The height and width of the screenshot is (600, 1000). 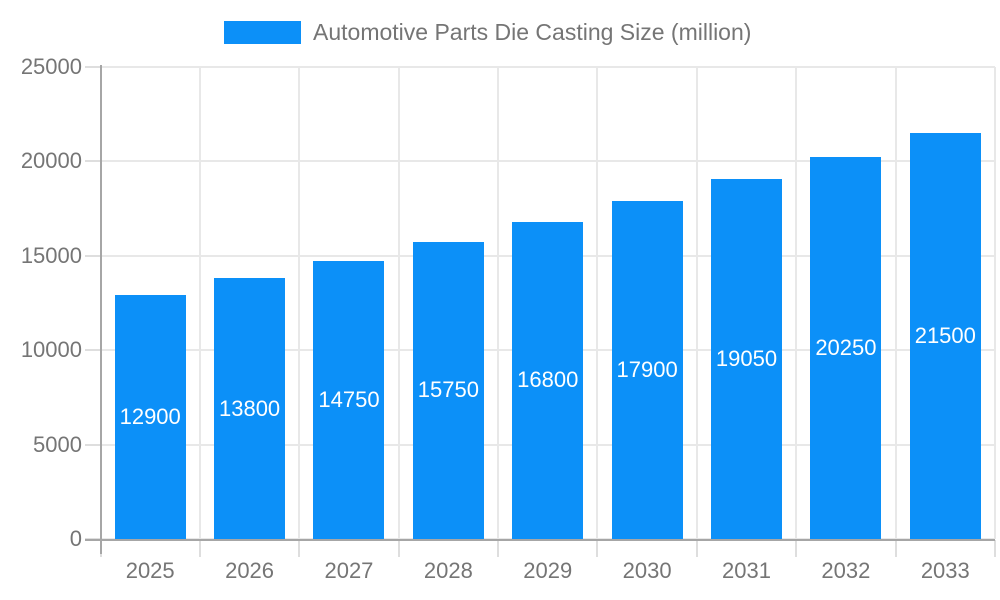 What do you see at coordinates (846, 570) in the screenshot?
I see `x-axis-label: 2032` at bounding box center [846, 570].